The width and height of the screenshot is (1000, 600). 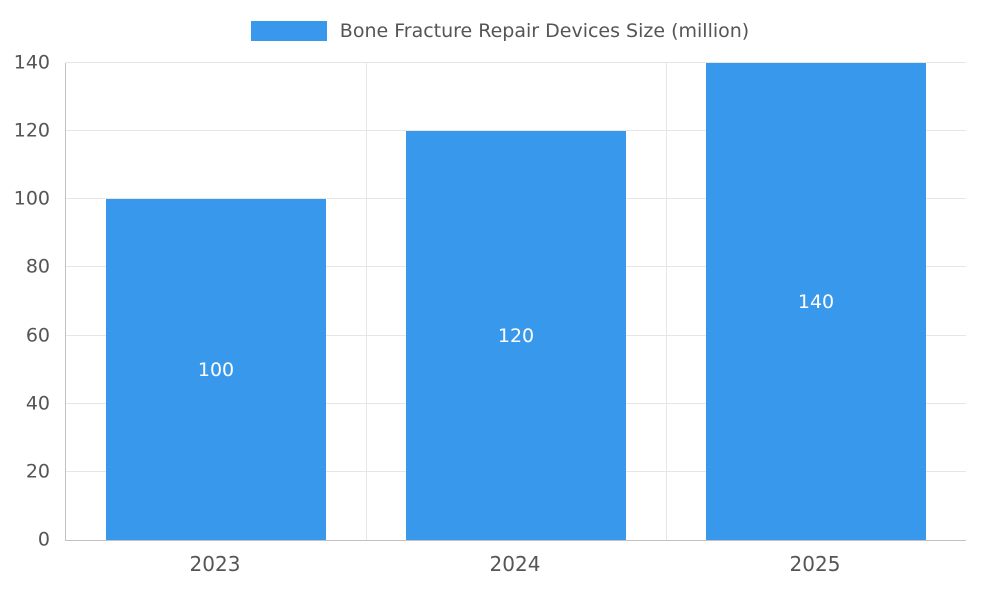 What do you see at coordinates (31, 198) in the screenshot?
I see `y-tick-label: 100` at bounding box center [31, 198].